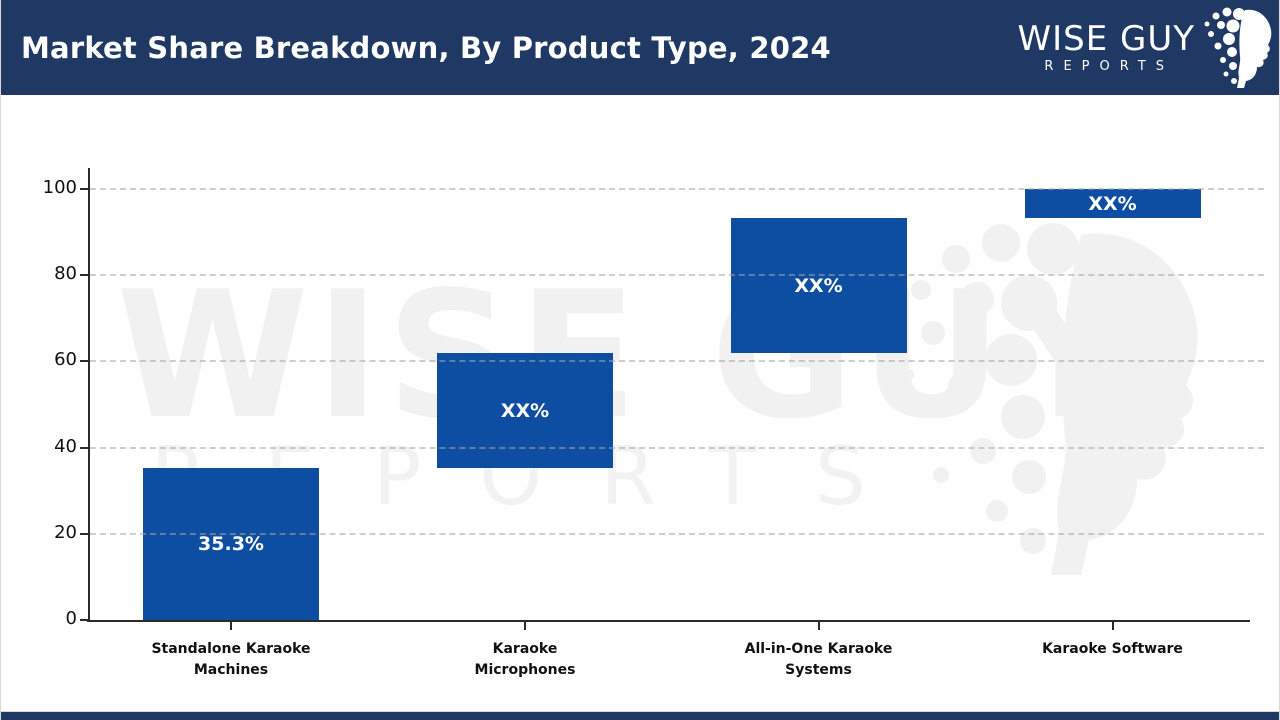  Describe the element at coordinates (65, 274) in the screenshot. I see `y-tick-label: 80` at that location.